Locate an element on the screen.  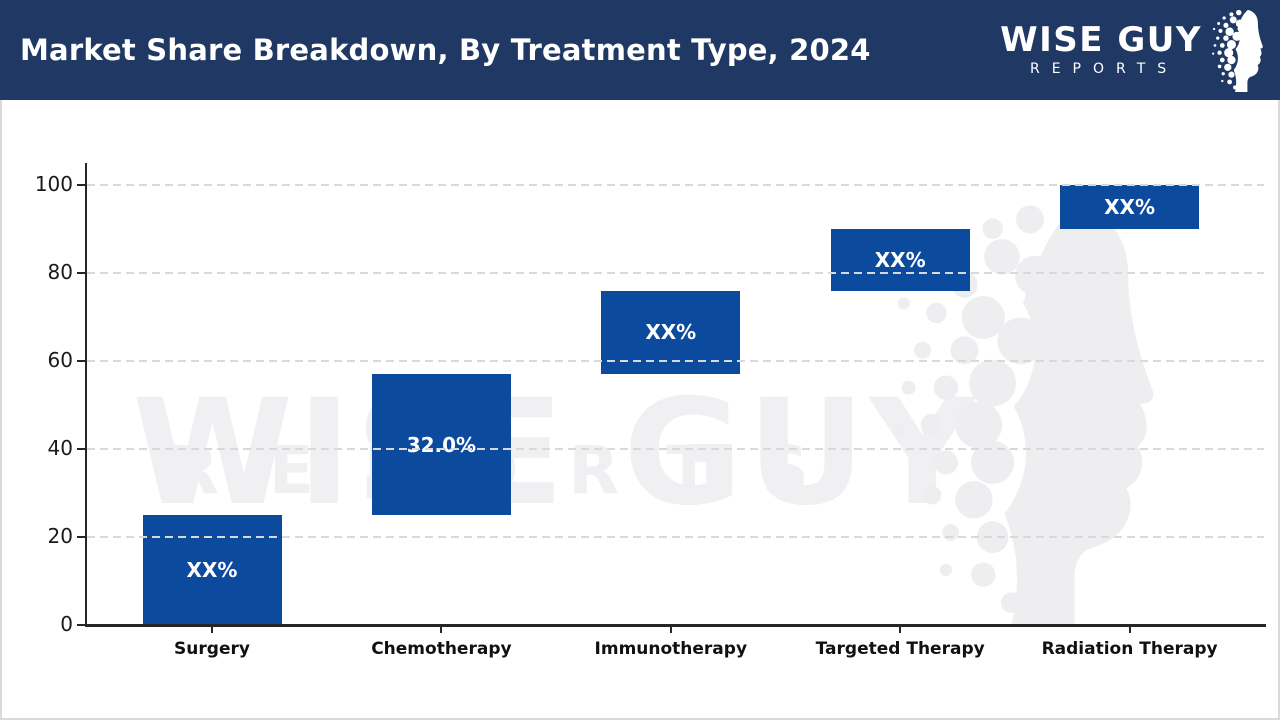
x-category-label-3: Targeted Therapy is located at coordinates (900, 649).